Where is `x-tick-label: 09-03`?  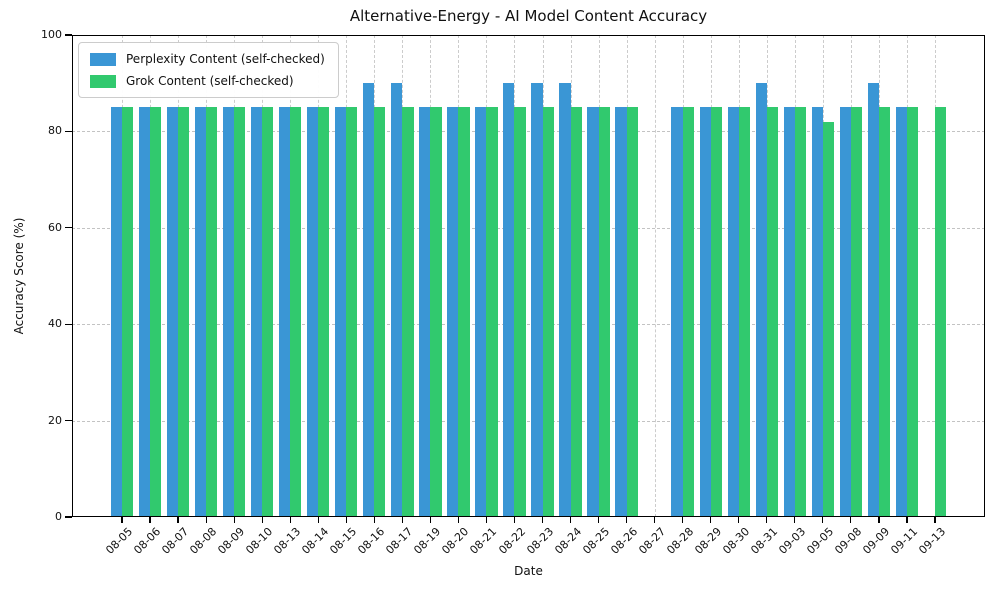 x-tick-label: 09-03 is located at coordinates (792, 541).